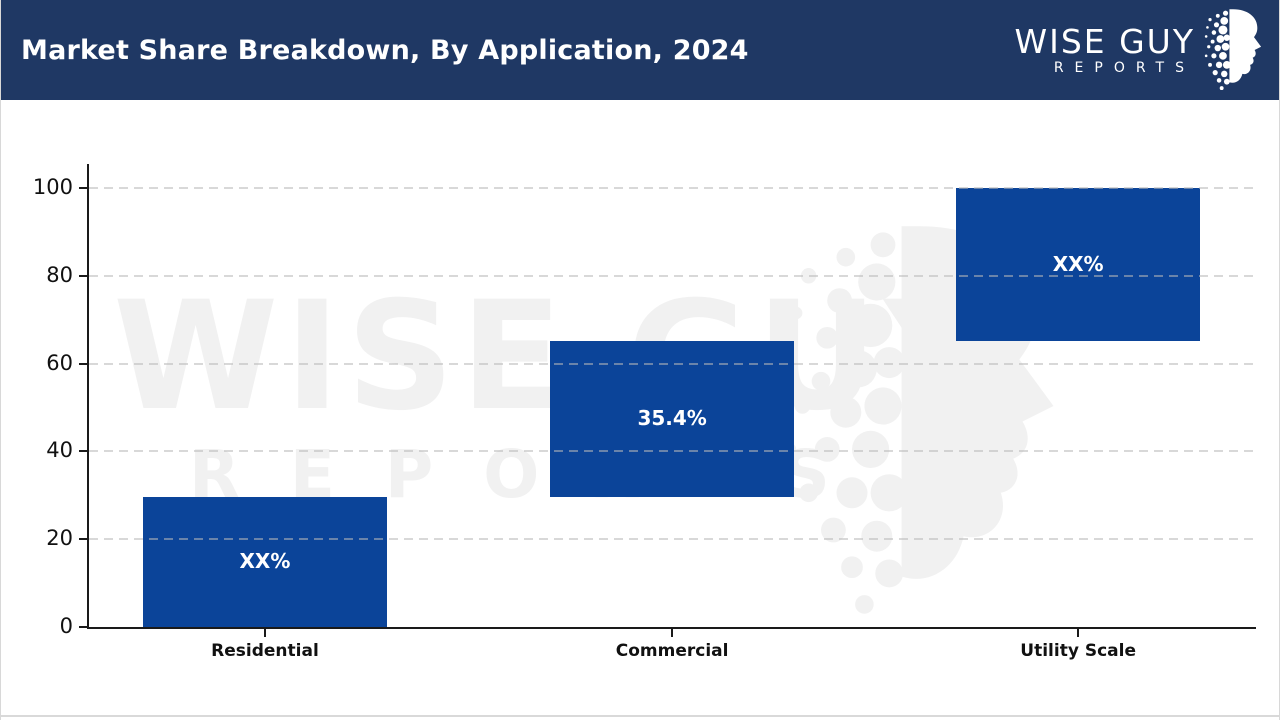 This screenshot has width=1280, height=720. What do you see at coordinates (59, 538) in the screenshot?
I see `y-tick-label: 20` at bounding box center [59, 538].